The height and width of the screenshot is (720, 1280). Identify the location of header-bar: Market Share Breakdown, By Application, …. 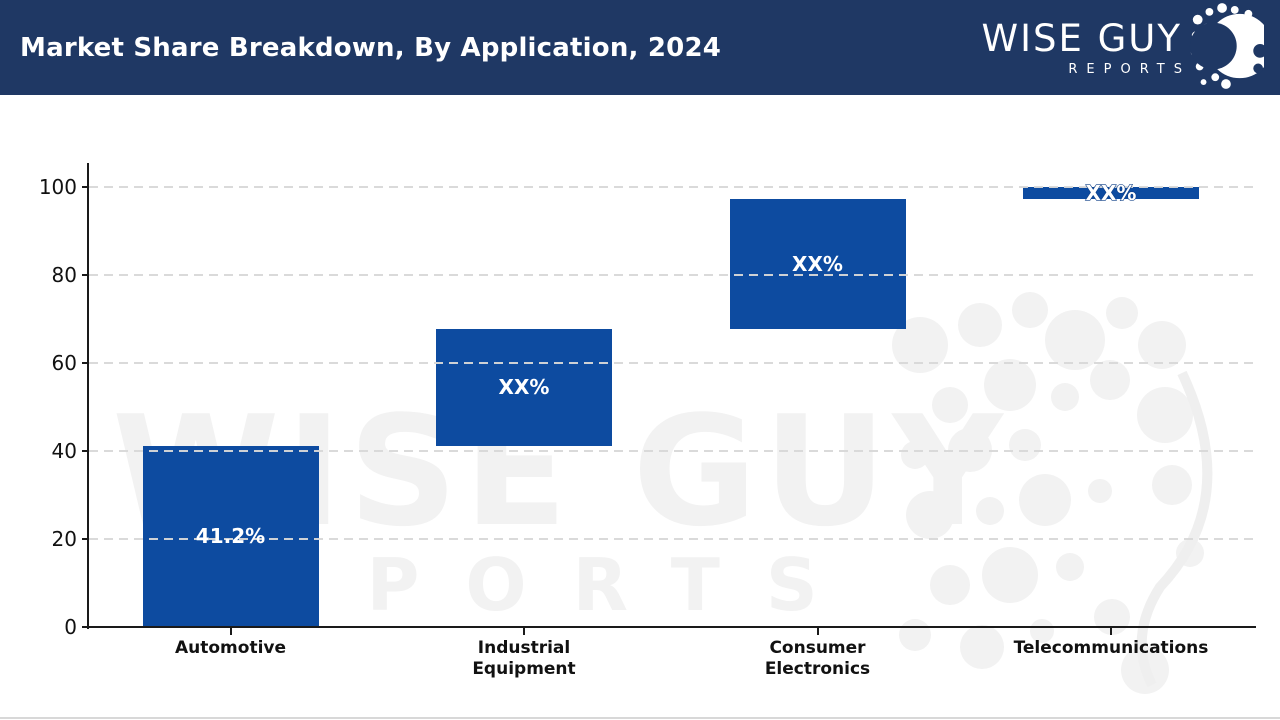
(640, 47).